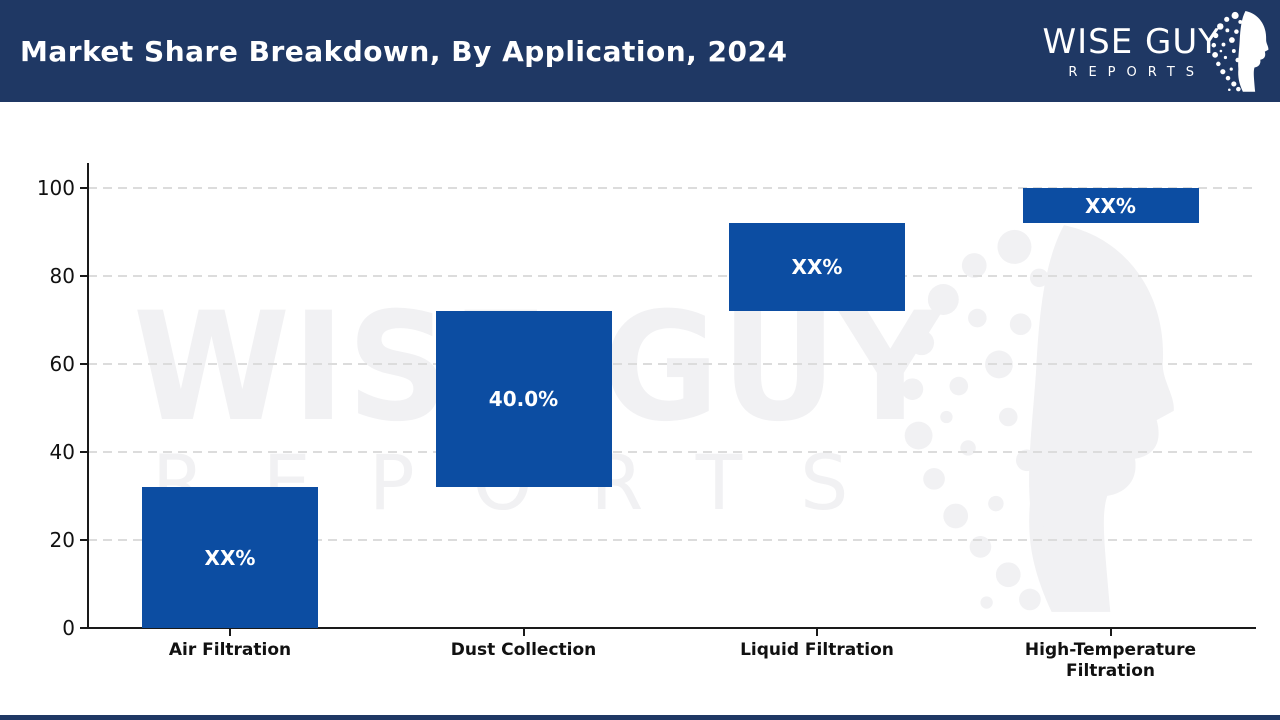 This screenshot has height=720, width=1280. I want to click on y-tick-label-80: 80, so click(62, 276).